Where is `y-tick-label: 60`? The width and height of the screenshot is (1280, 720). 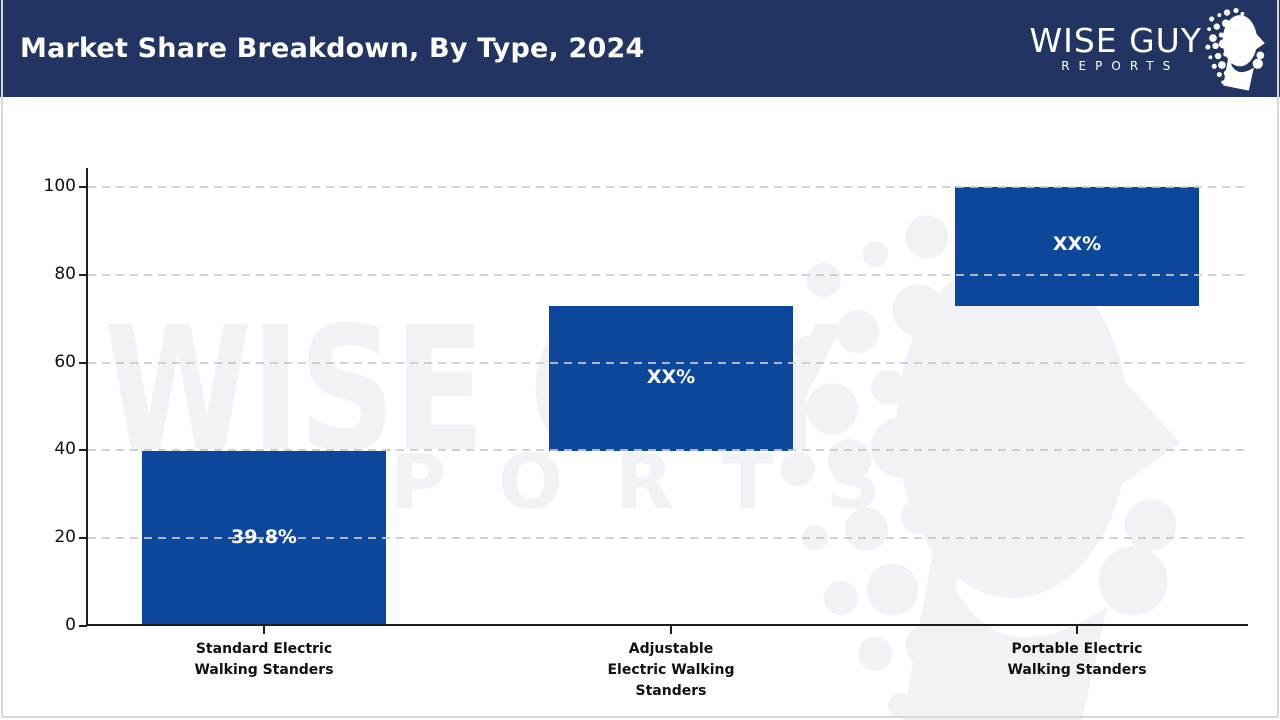 y-tick-label: 60 is located at coordinates (65, 361).